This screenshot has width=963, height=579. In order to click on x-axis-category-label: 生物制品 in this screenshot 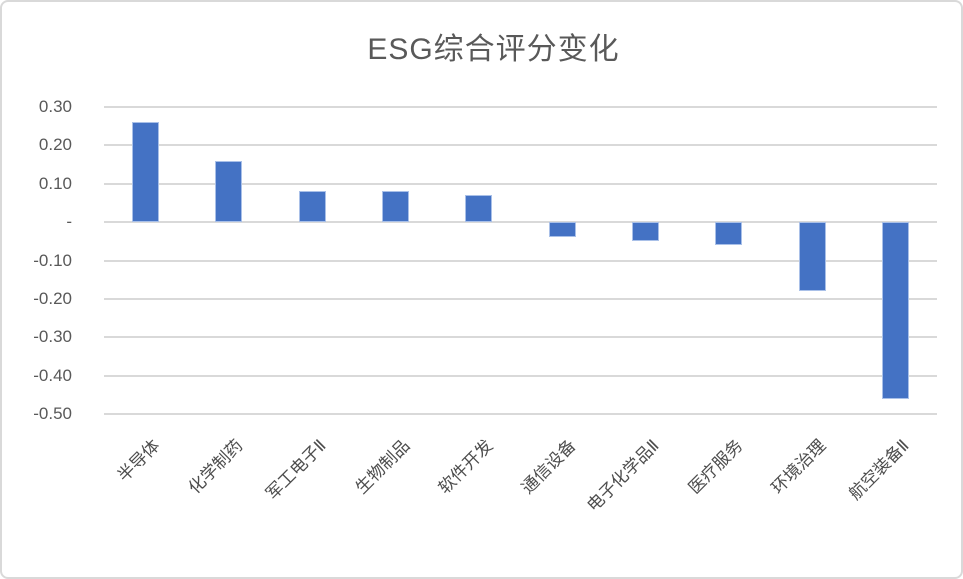, I will do `click(382, 467)`.